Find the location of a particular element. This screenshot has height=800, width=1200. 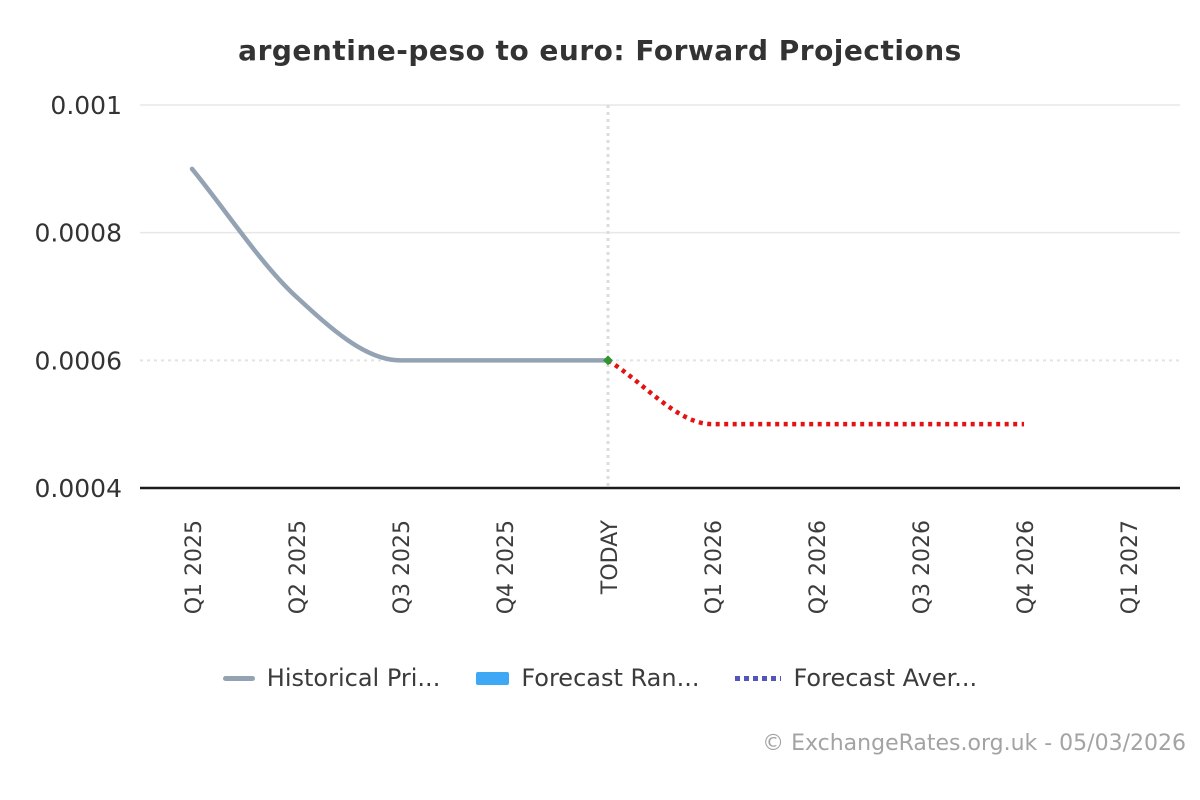

forecast-average-line is located at coordinates (815, 392).